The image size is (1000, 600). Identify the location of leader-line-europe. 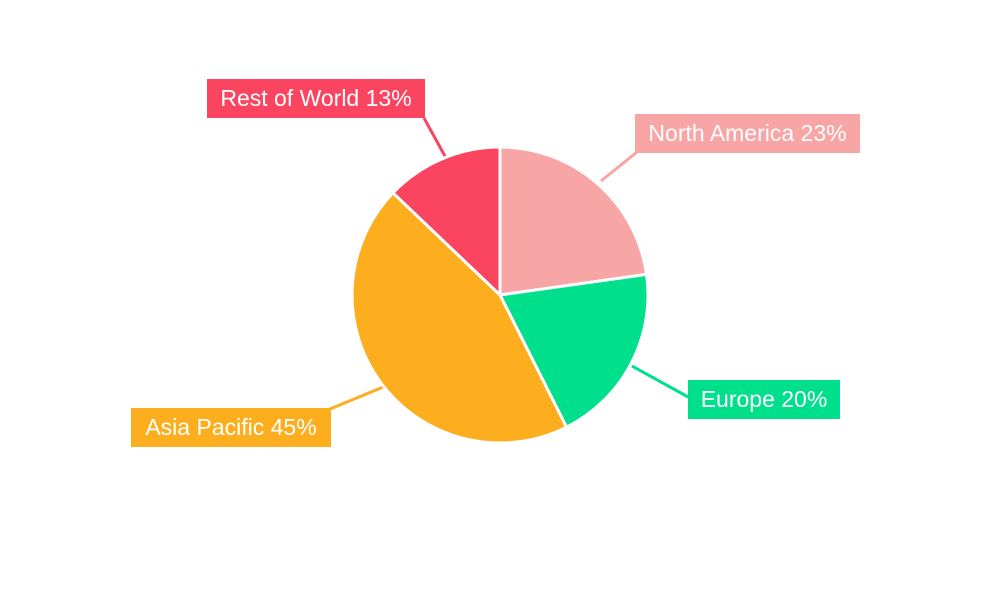
(661, 382).